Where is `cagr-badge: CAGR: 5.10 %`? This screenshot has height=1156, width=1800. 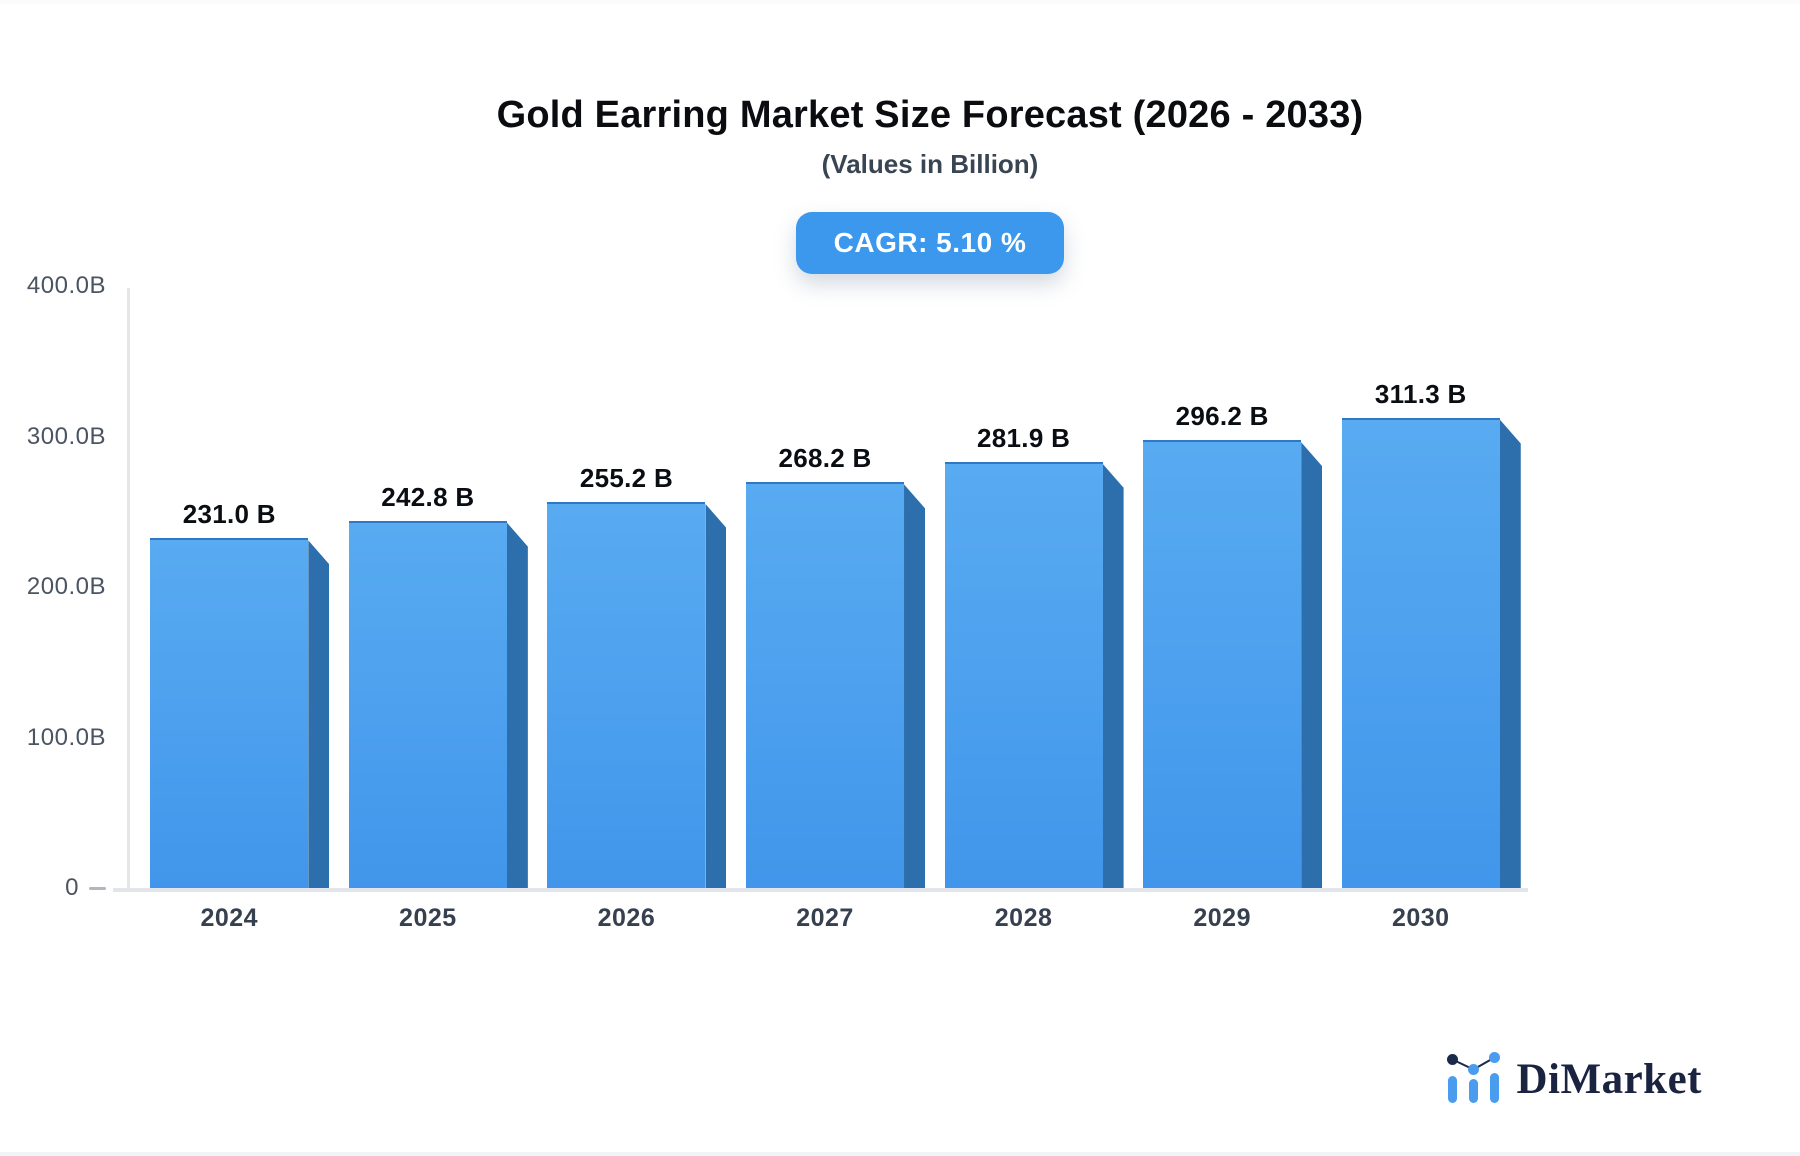 cagr-badge: CAGR: 5.10 % is located at coordinates (930, 243).